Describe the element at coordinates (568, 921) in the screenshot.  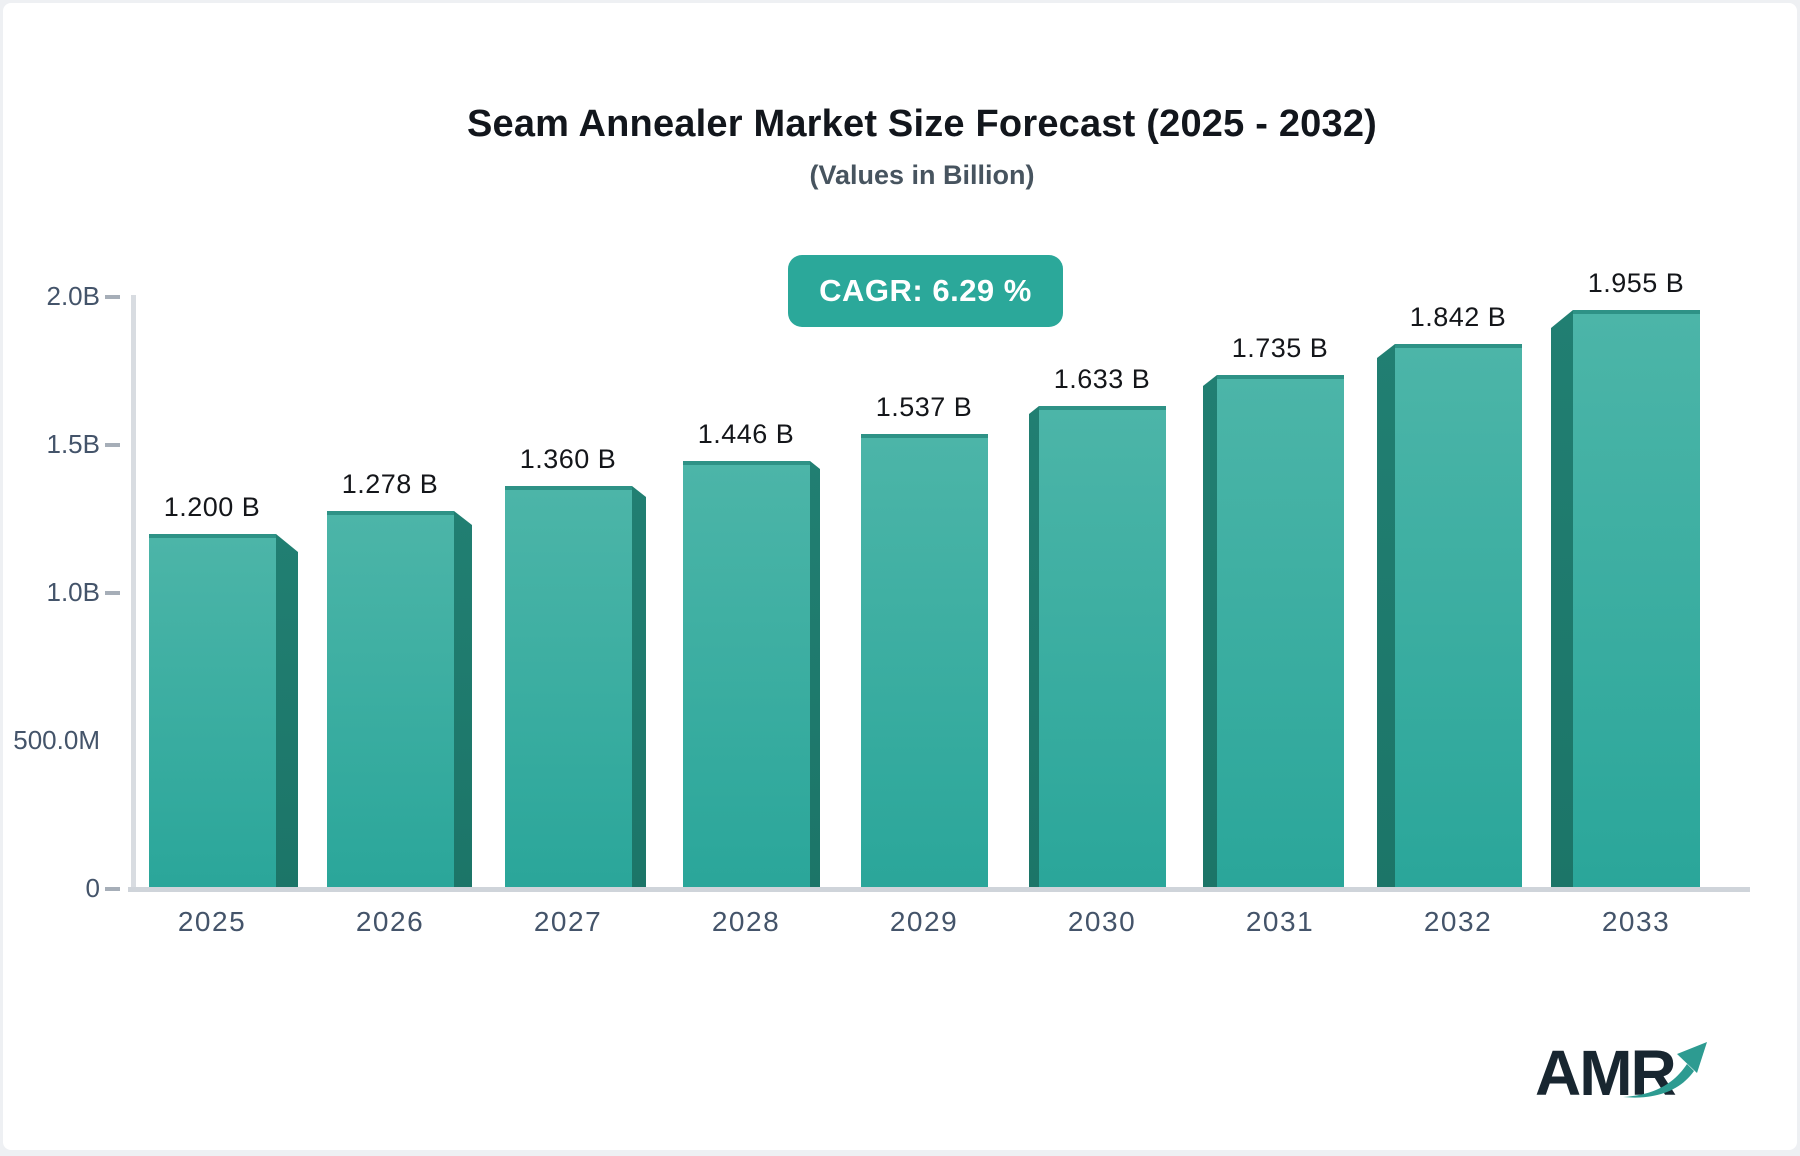
I see `x-axis-label-2027: 2027` at that location.